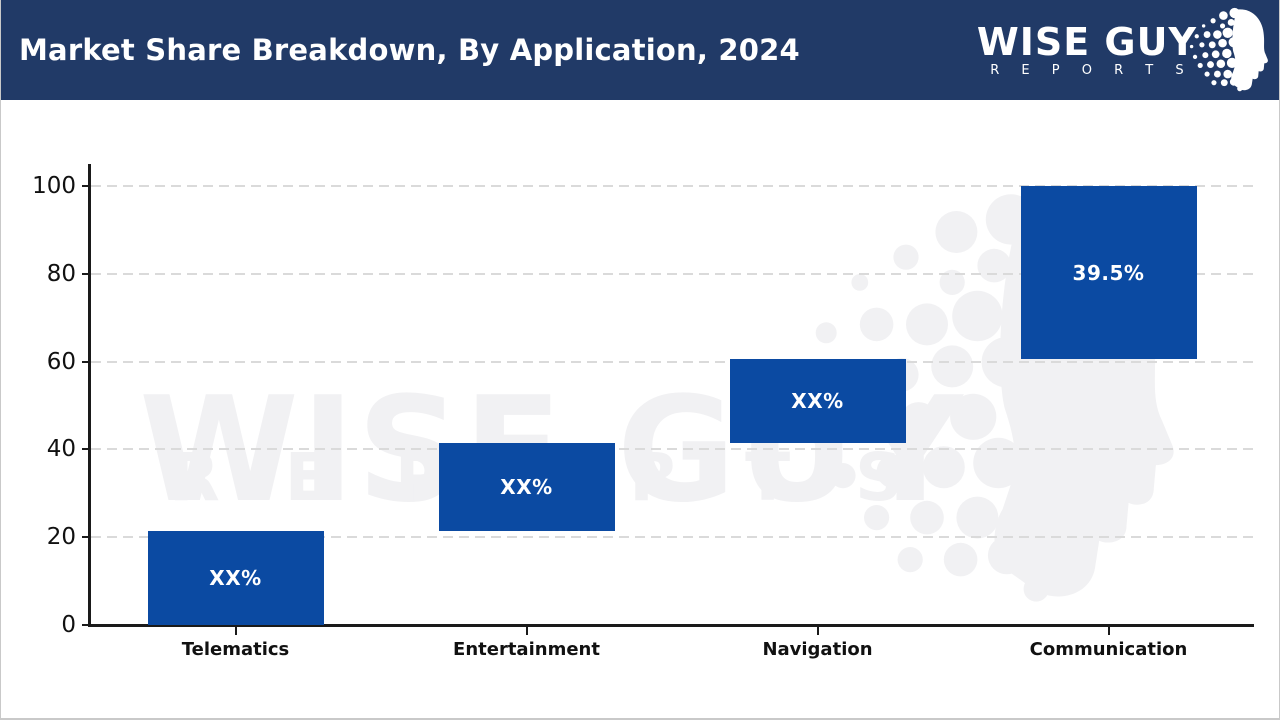 Image resolution: width=1280 pixels, height=720 pixels. Describe the element at coordinates (235, 649) in the screenshot. I see `category-label-telematics: Telematics` at that location.